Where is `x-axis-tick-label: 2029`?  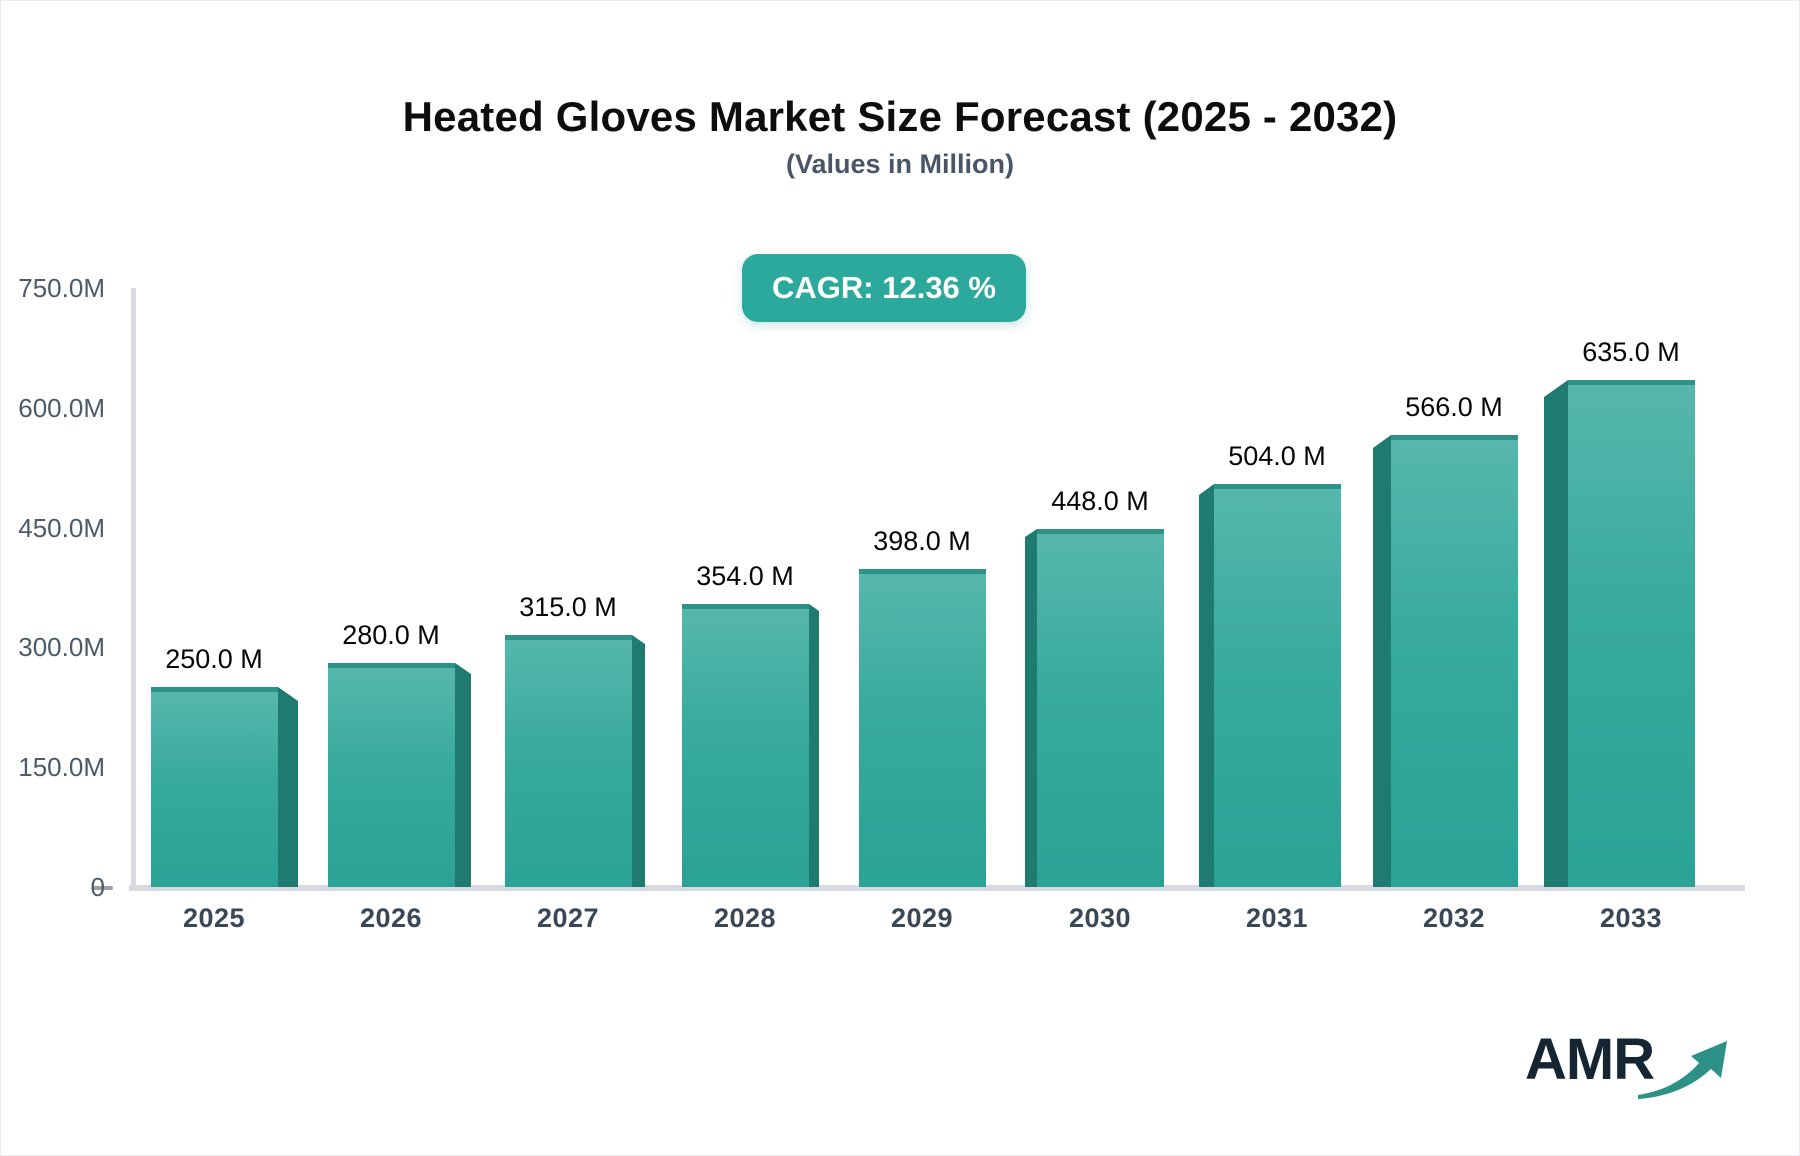
x-axis-tick-label: 2029 is located at coordinates (922, 918).